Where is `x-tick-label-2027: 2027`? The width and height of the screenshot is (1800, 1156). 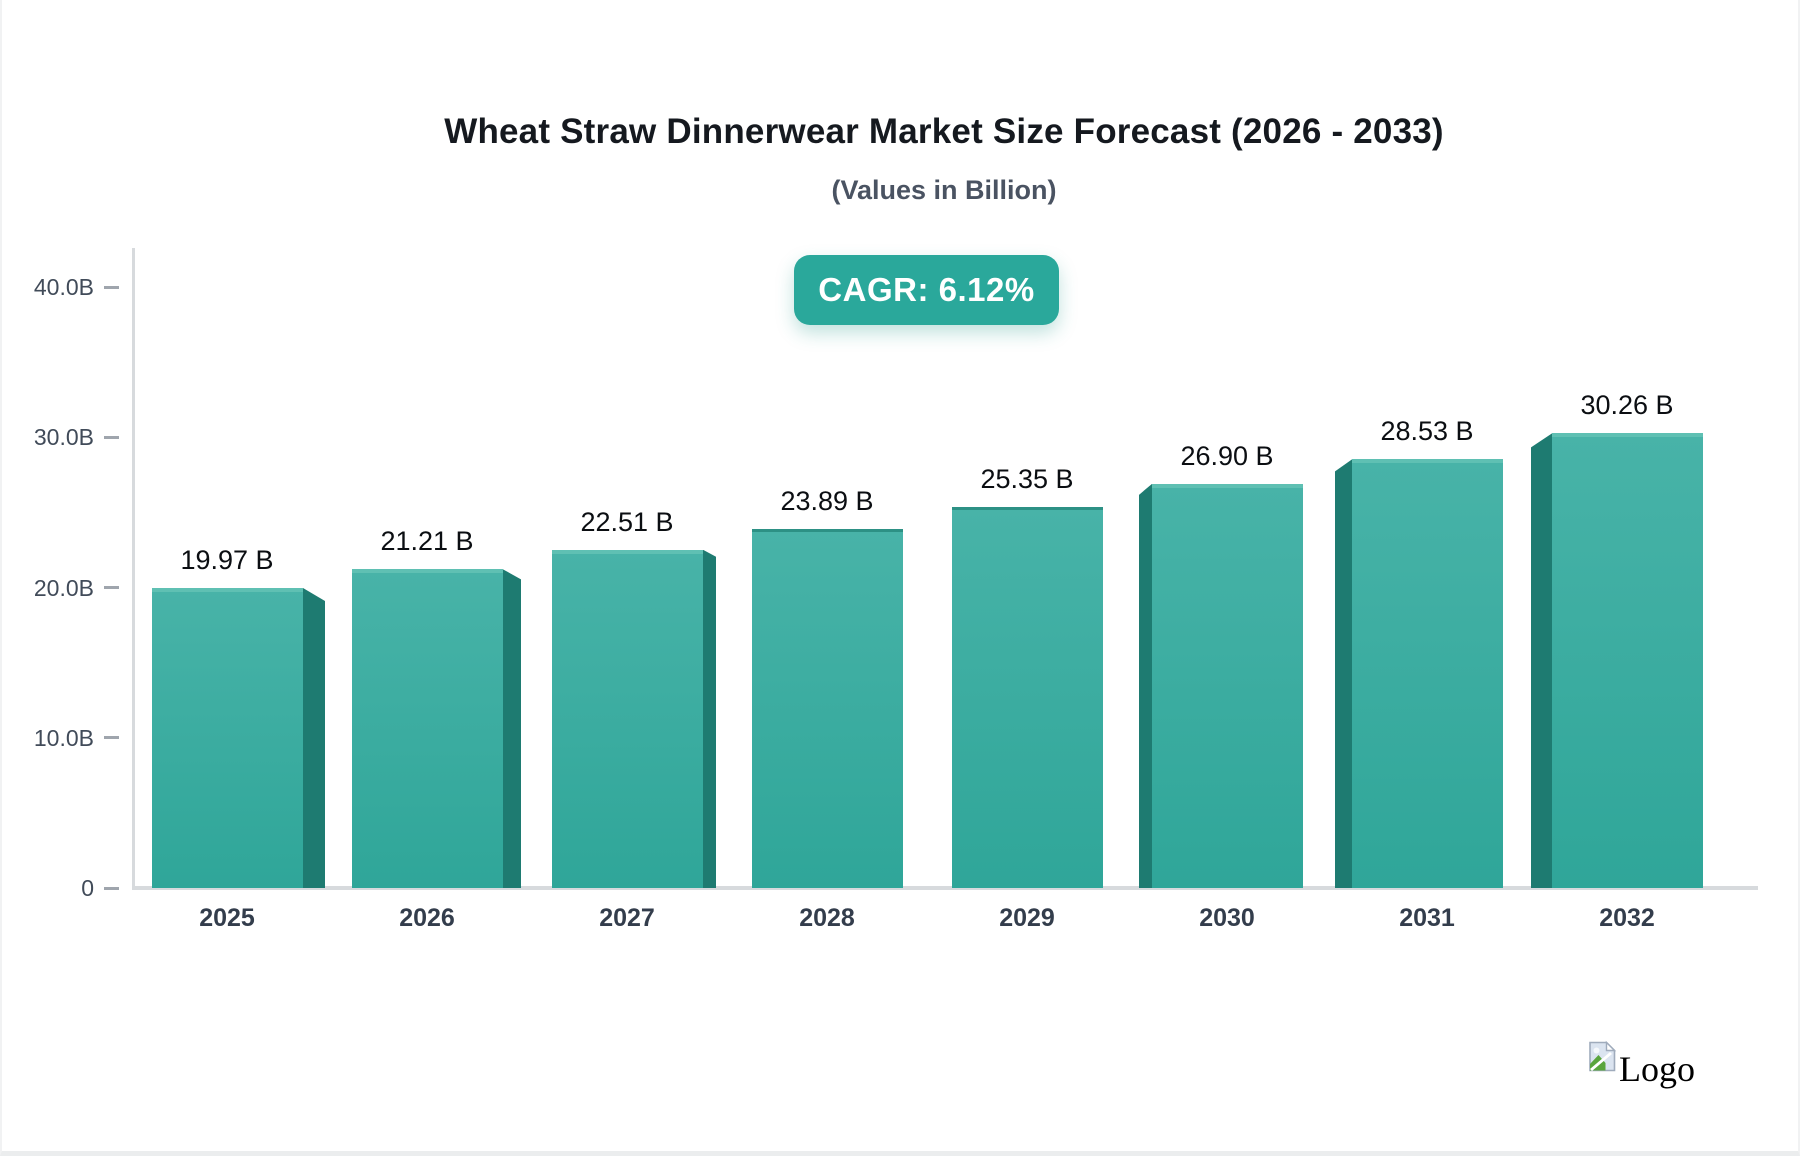
x-tick-label-2027: 2027 is located at coordinates (627, 918).